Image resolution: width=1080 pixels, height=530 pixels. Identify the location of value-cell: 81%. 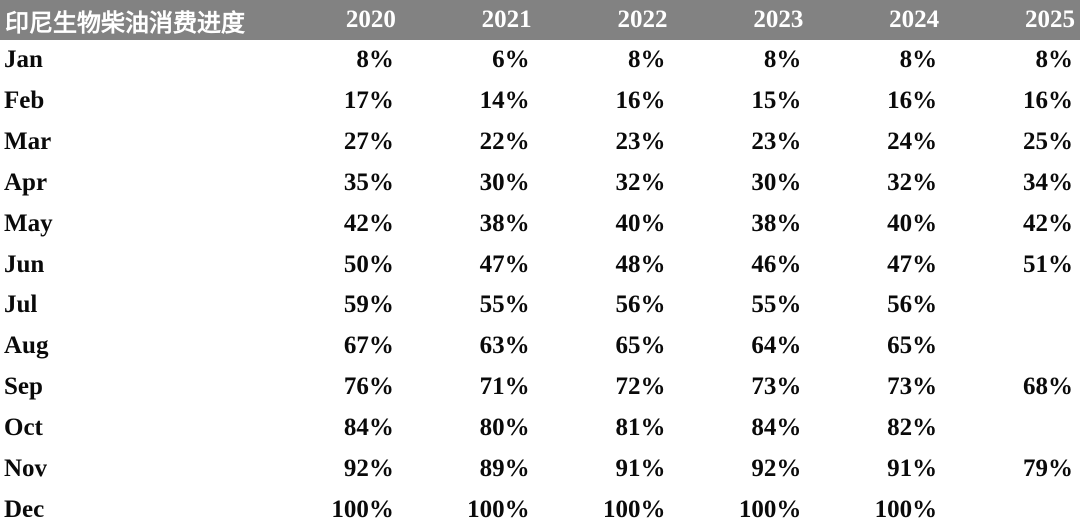
(604, 428).